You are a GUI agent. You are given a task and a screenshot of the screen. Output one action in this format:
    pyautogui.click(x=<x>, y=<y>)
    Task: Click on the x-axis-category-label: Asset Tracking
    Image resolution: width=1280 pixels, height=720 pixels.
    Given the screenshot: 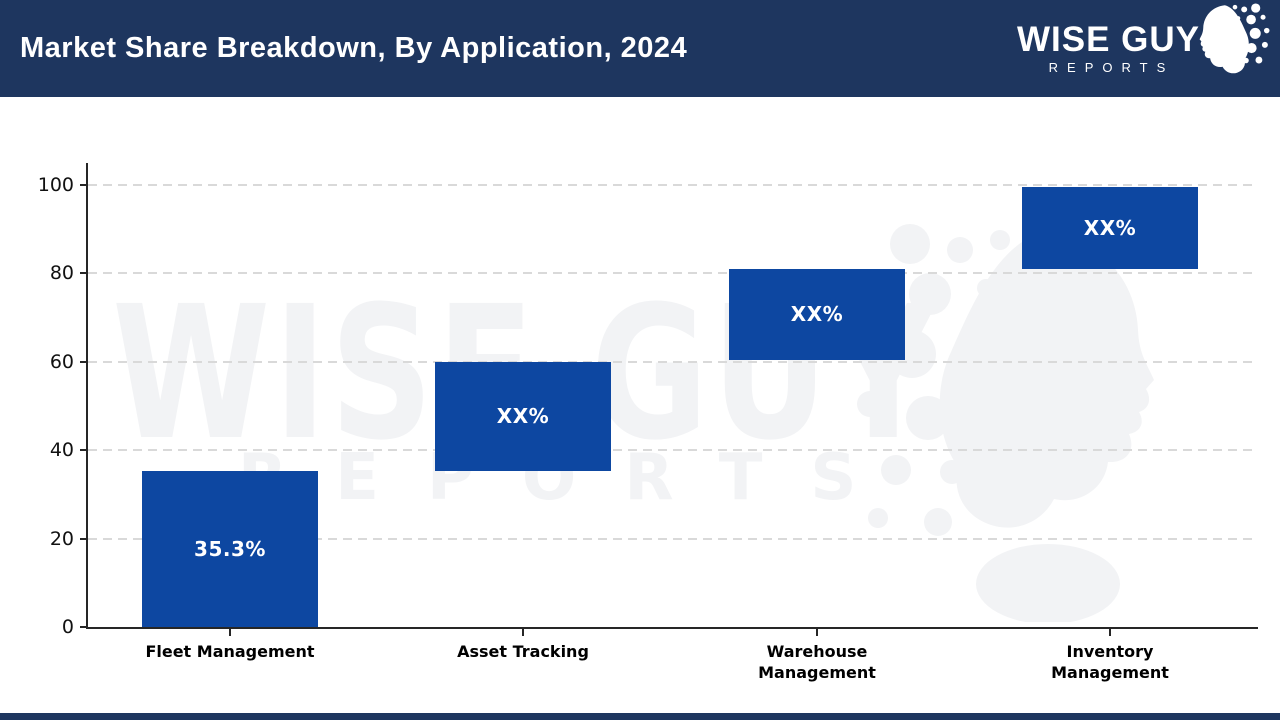 What is the action you would take?
    pyautogui.click(x=523, y=651)
    